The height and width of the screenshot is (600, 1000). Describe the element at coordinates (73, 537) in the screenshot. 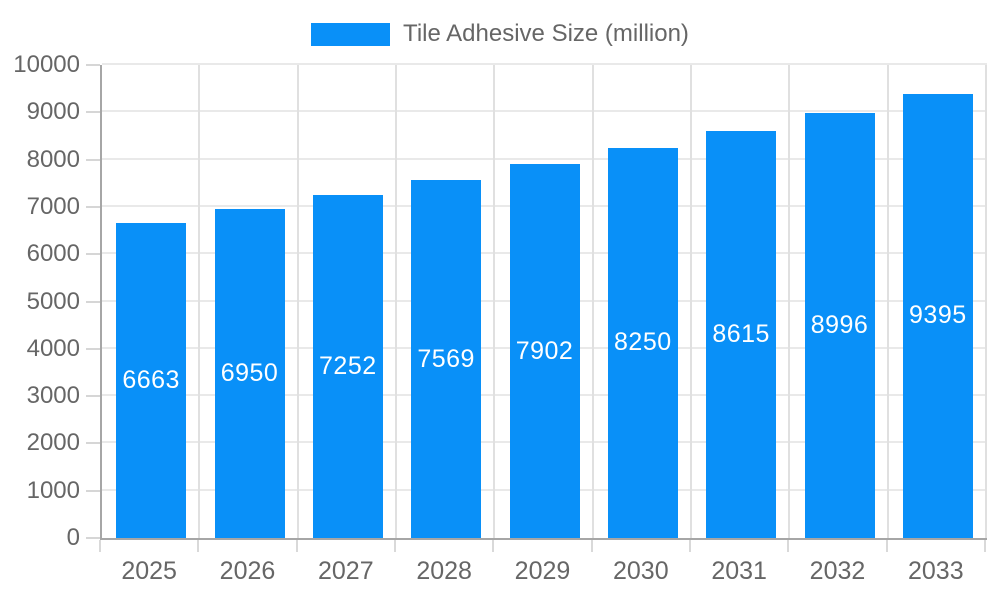

I see `y-axis-tick-label: 0` at that location.